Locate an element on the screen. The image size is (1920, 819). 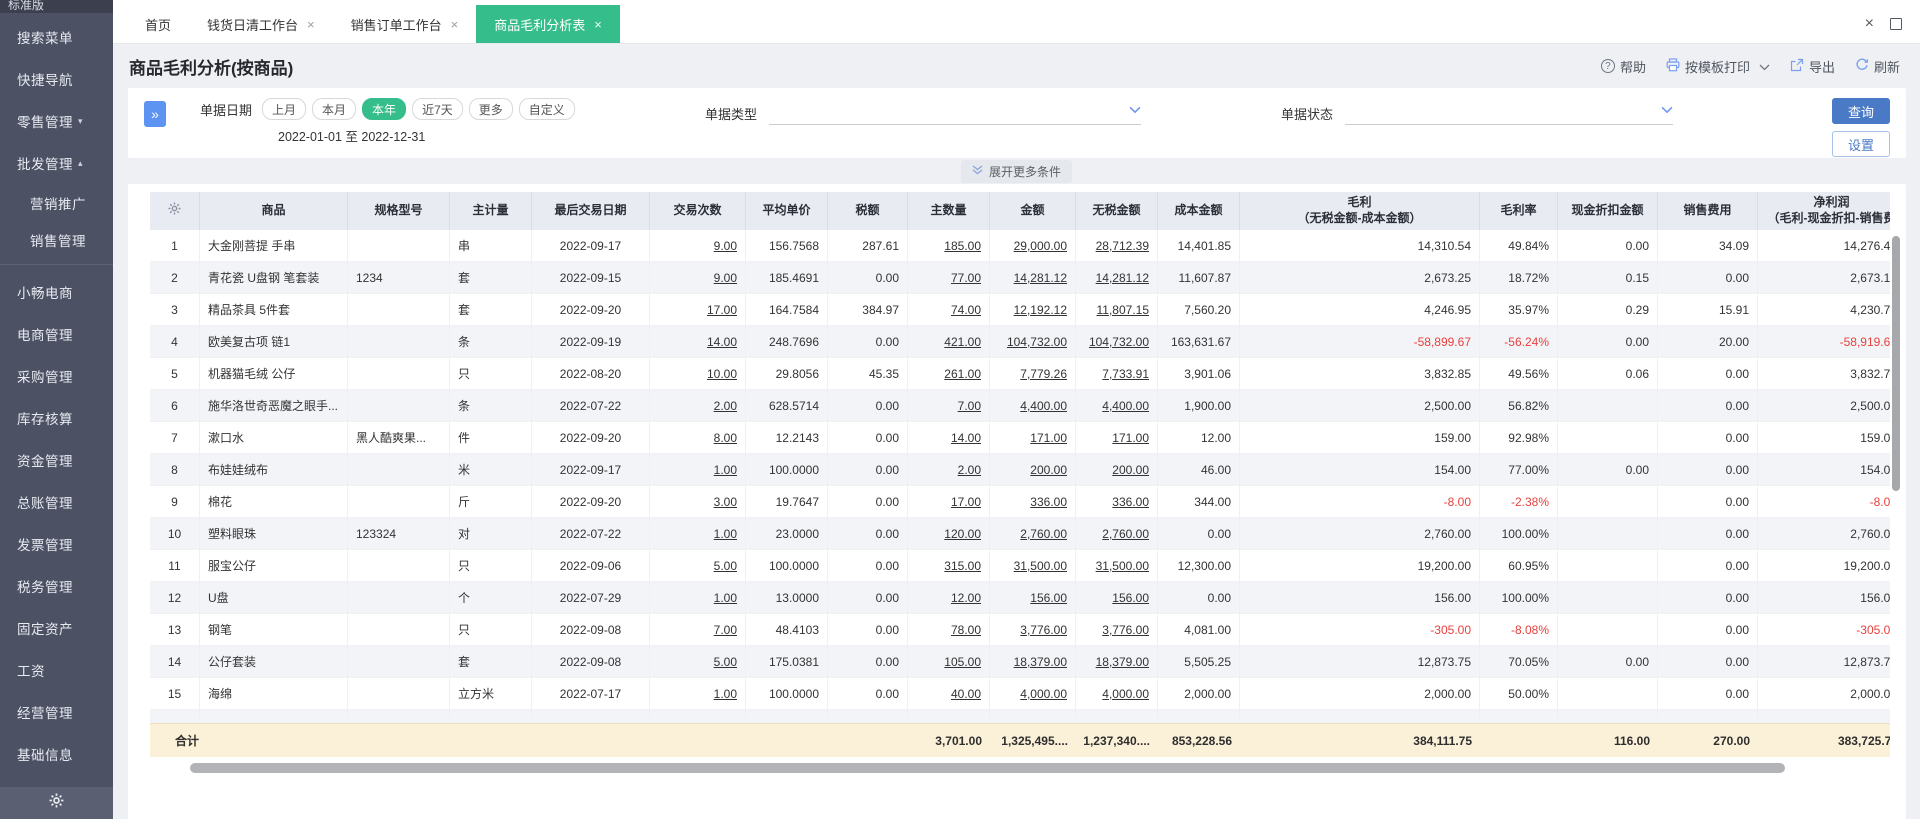
print-by-template-button: 按模板打印 is located at coordinates (1718, 66).